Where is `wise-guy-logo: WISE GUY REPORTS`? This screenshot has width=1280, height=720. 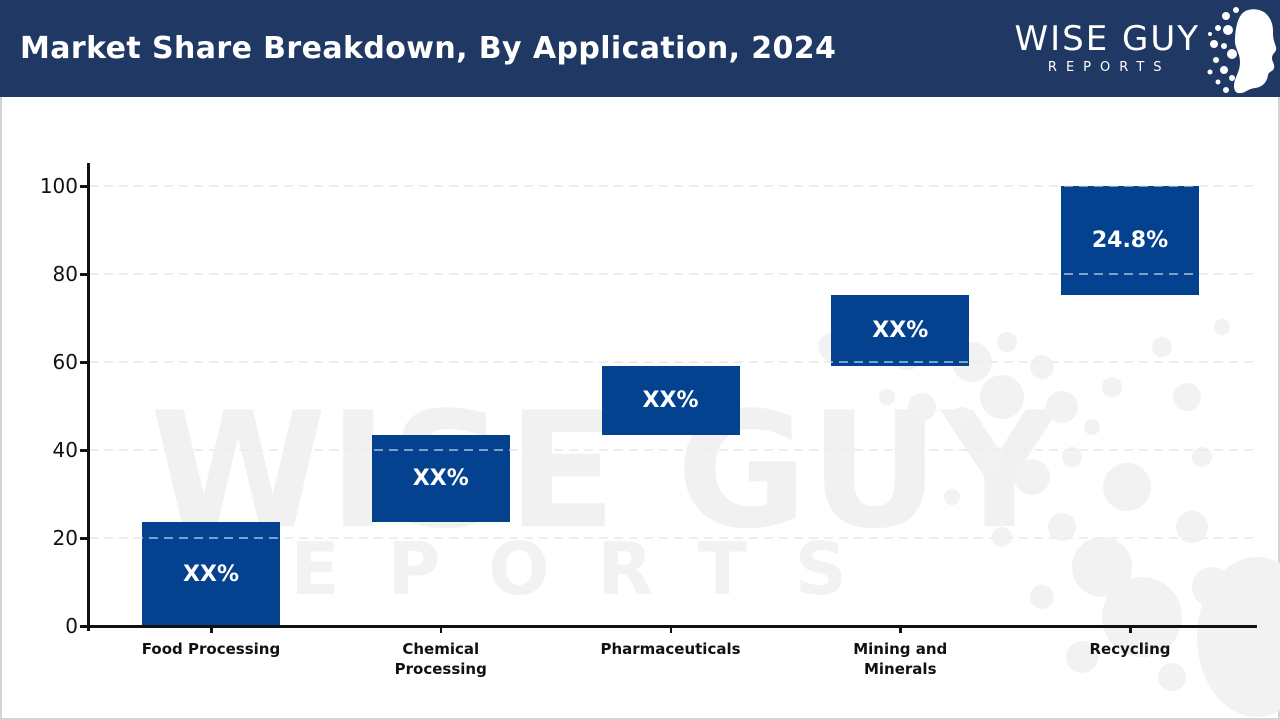 wise-guy-logo: WISE GUY REPORTS is located at coordinates (1146, 48).